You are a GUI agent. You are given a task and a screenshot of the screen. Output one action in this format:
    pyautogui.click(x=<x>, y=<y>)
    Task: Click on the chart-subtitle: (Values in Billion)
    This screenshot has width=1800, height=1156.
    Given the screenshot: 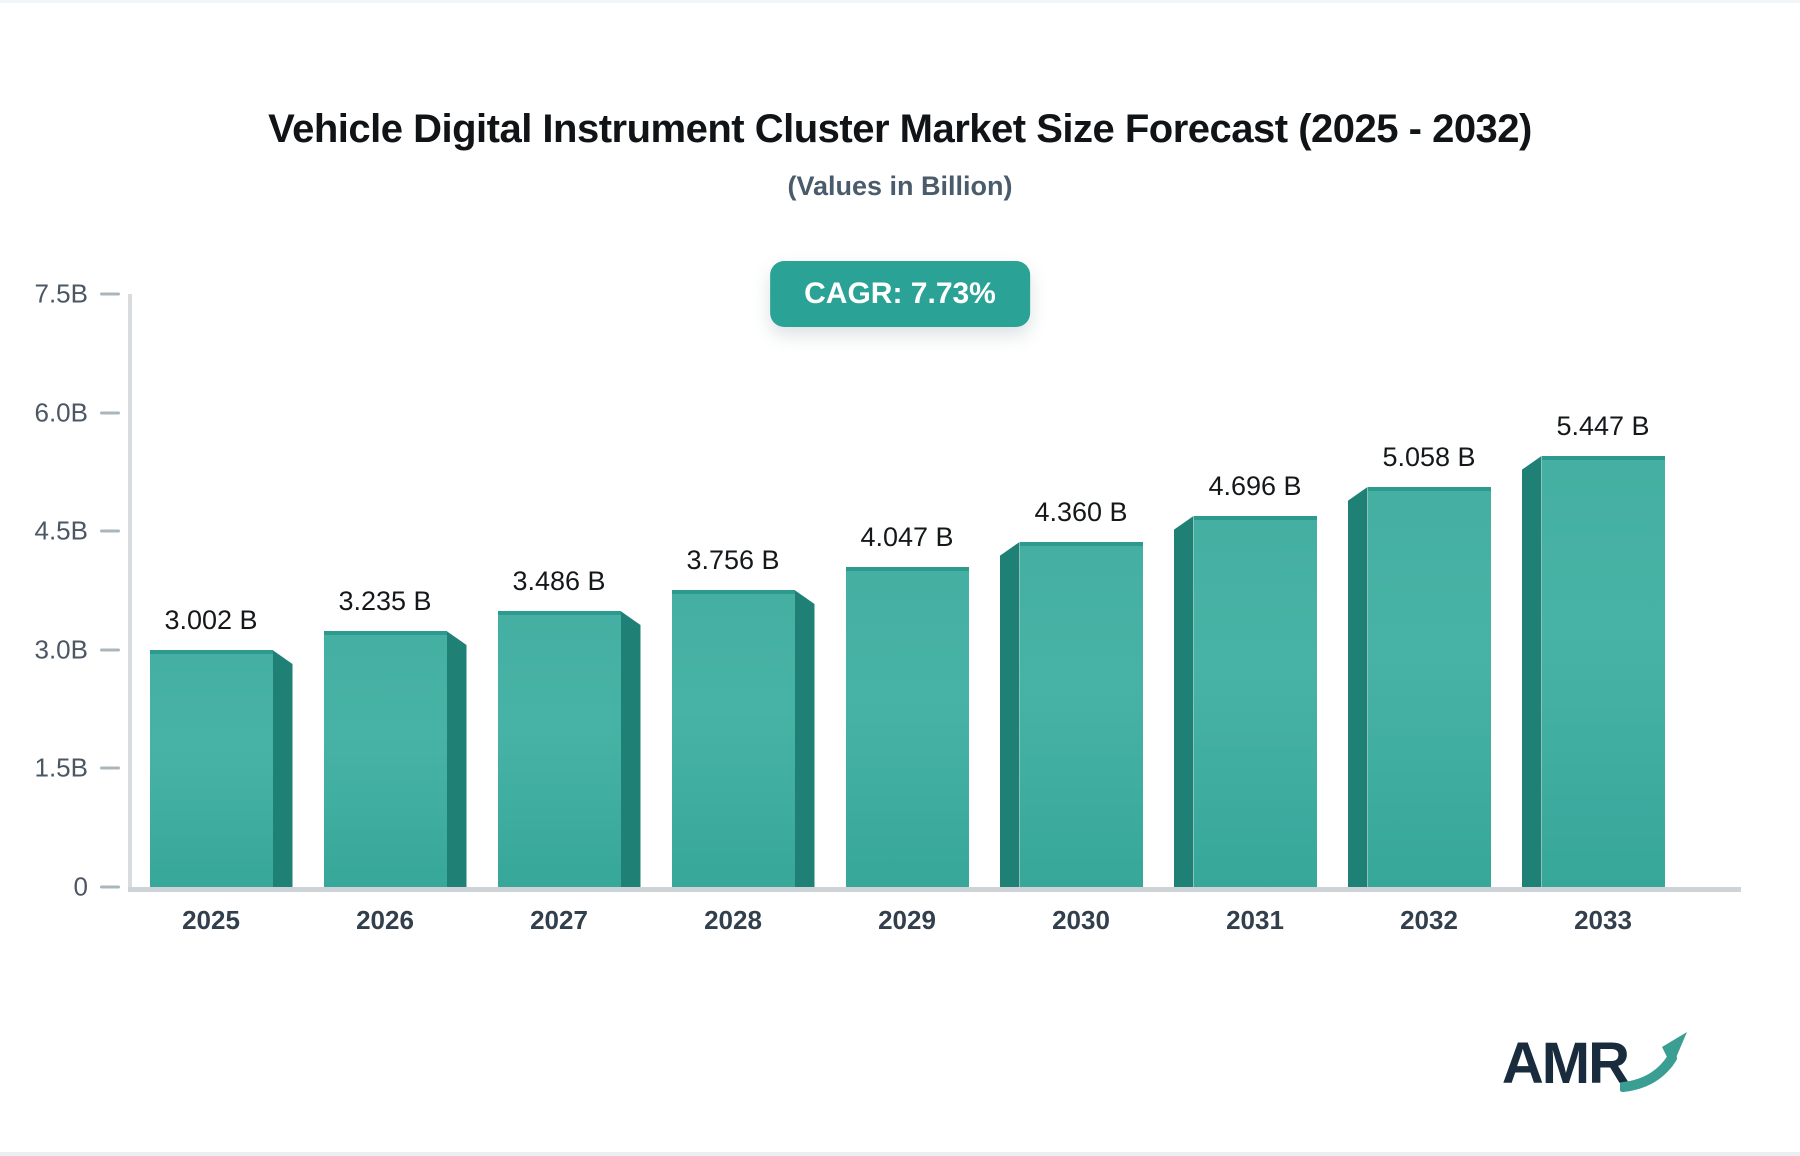 What is the action you would take?
    pyautogui.click(x=900, y=186)
    